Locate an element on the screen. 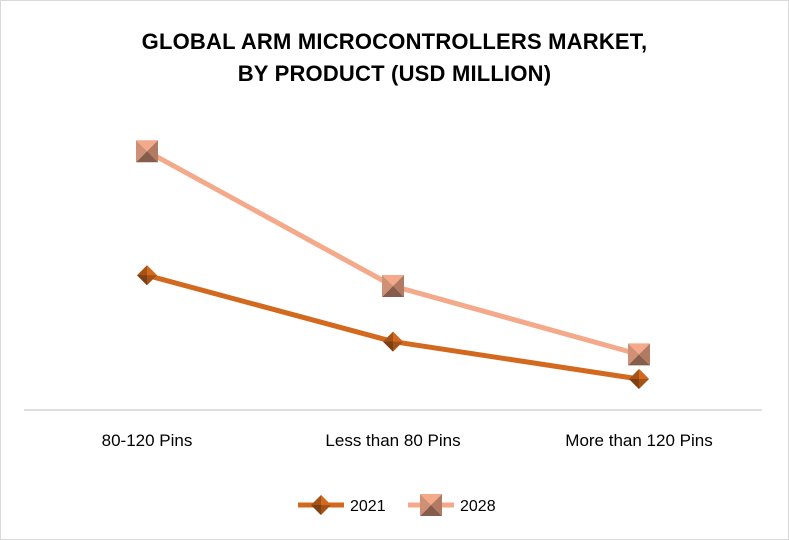  chart-title-line-1: GLOBAL ARM MICROCONTROLLERS MARKET, is located at coordinates (394, 41).